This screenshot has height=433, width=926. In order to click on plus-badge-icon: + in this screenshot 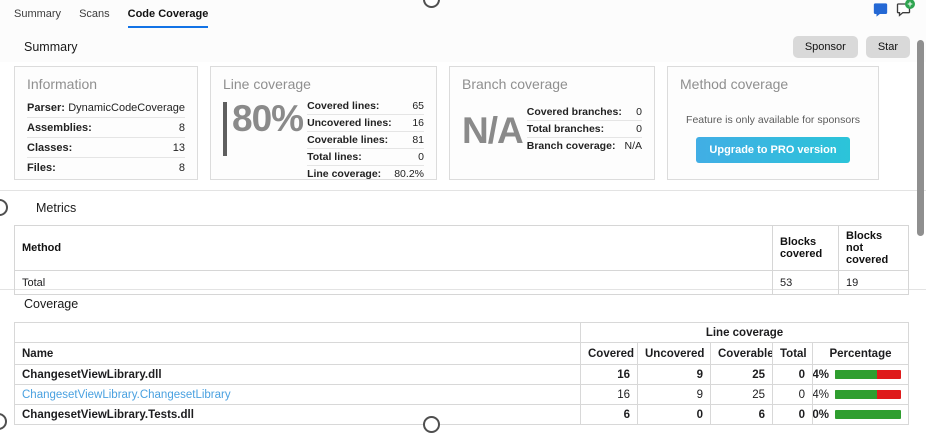, I will do `click(910, 4)`.